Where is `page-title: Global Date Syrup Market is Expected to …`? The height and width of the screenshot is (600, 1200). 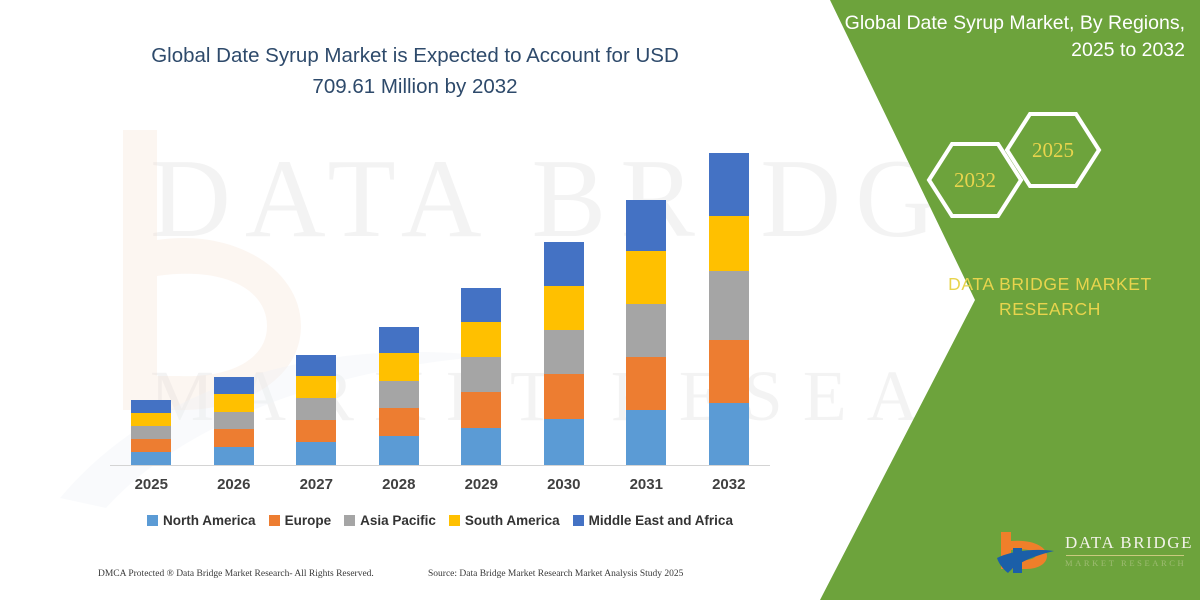
page-title: Global Date Syrup Market is Expected to … is located at coordinates (415, 71).